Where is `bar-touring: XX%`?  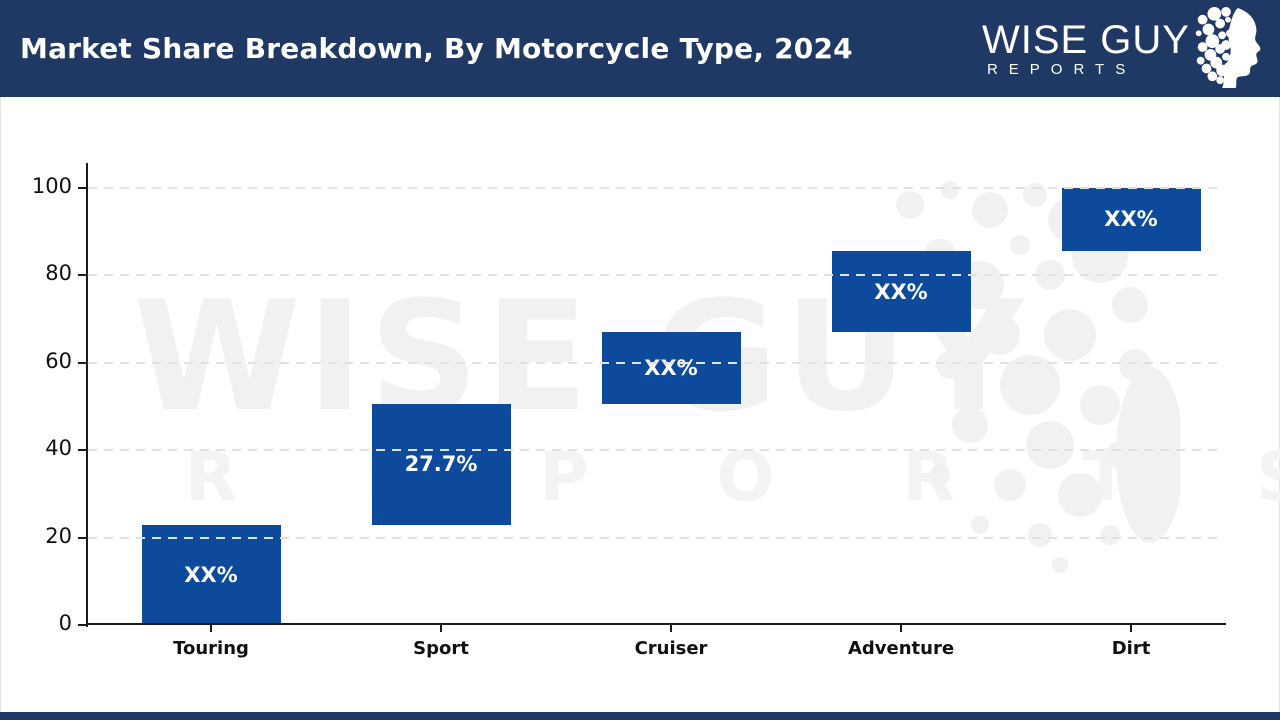 bar-touring: XX% is located at coordinates (211, 574).